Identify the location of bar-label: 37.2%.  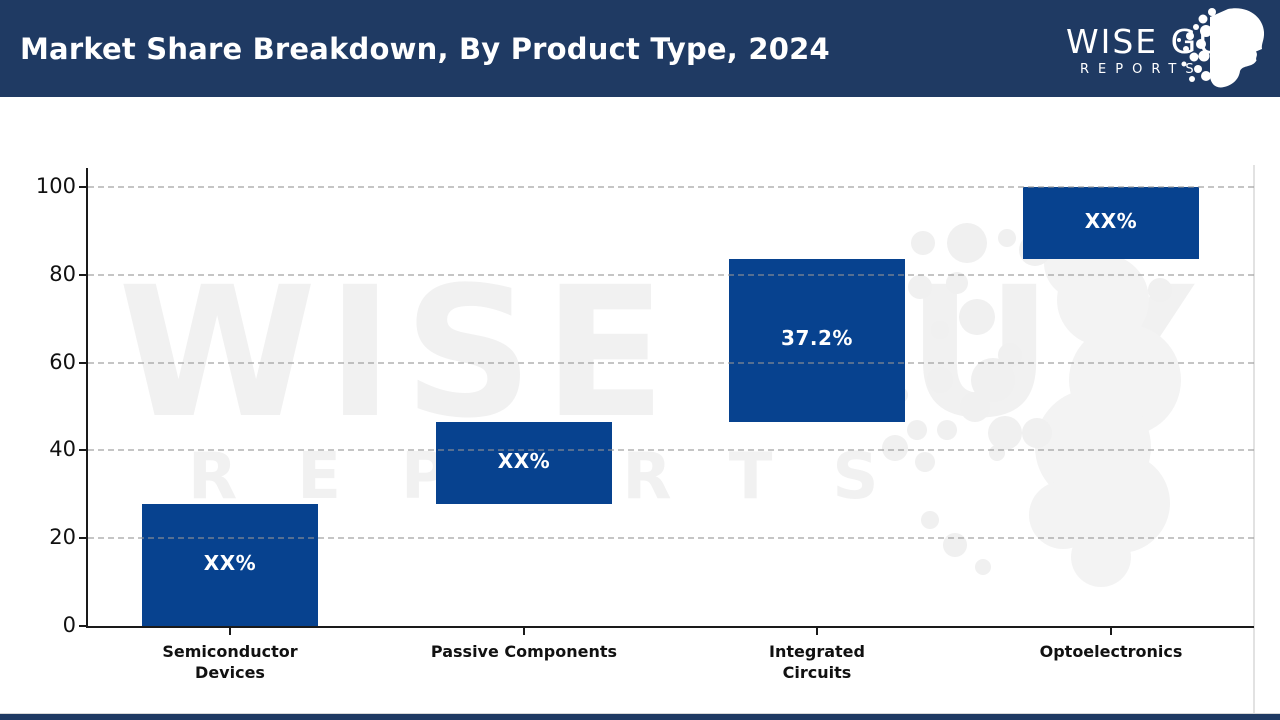
(817, 338).